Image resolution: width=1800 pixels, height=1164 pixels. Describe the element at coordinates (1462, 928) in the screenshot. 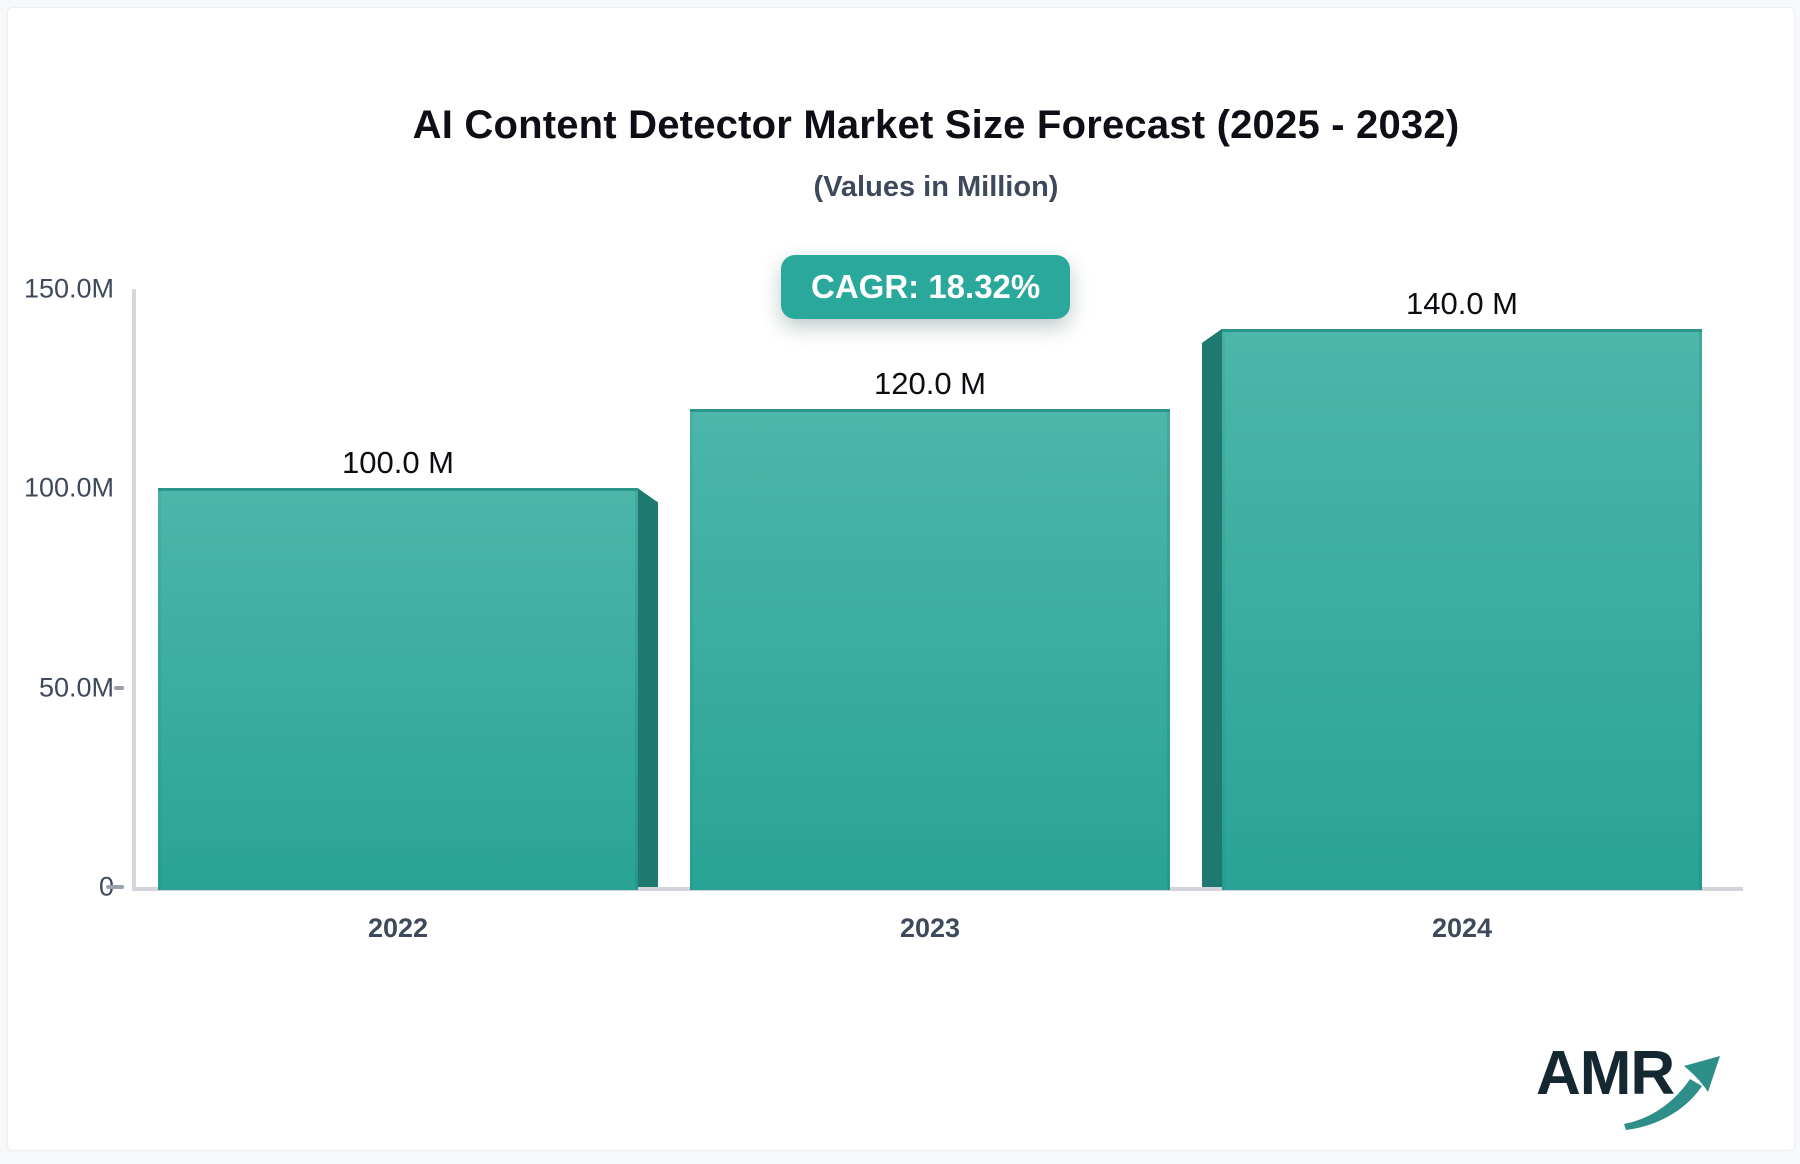

I see `x-tick-label: 2024` at that location.